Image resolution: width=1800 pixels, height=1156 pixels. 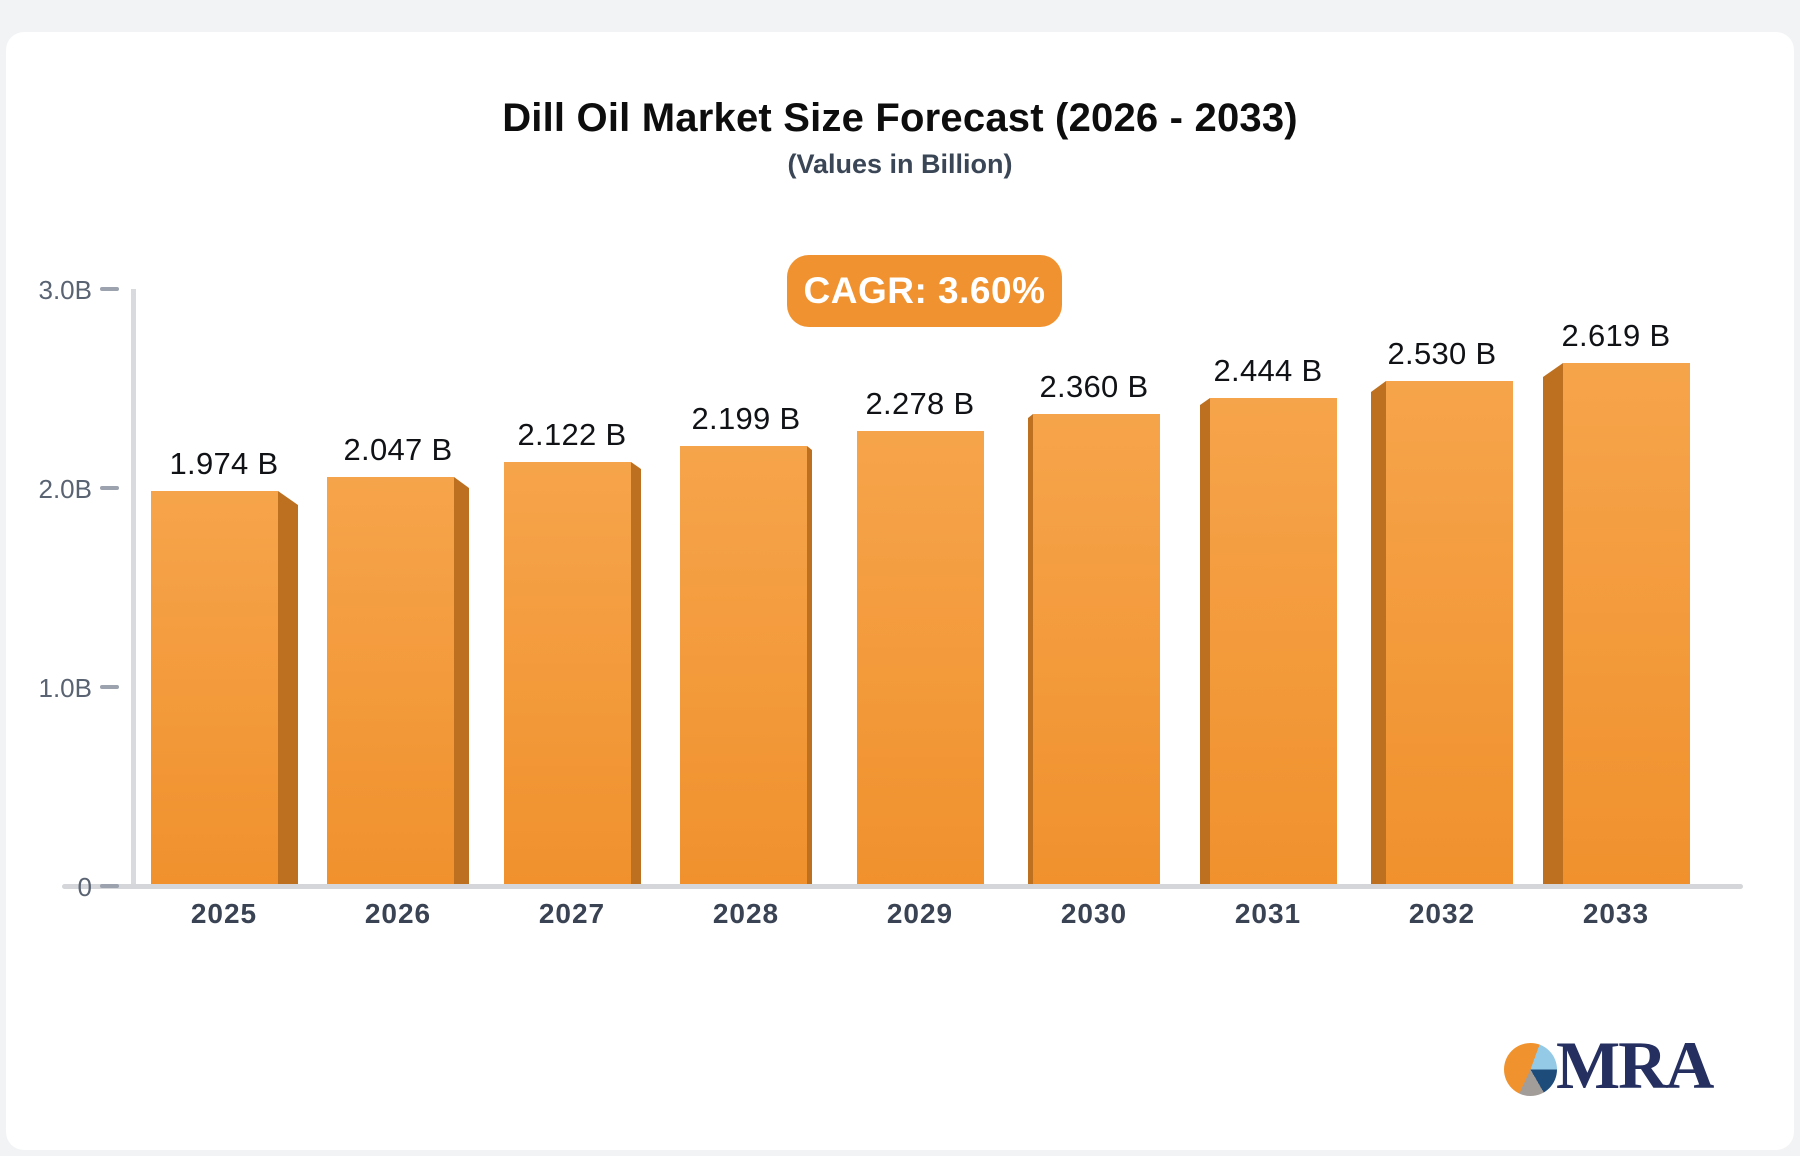 What do you see at coordinates (1268, 370) in the screenshot?
I see `bar-value-label-2031: 2.444 B` at bounding box center [1268, 370].